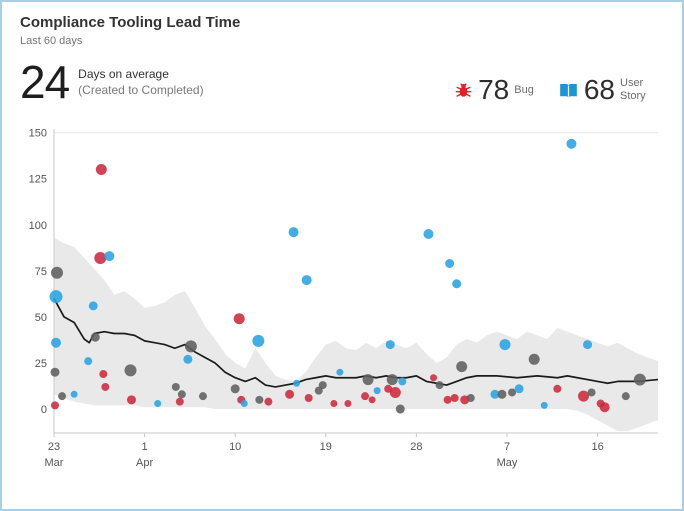  Describe the element at coordinates (144, 463) in the screenshot. I see `x-month-label: Apr` at that location.